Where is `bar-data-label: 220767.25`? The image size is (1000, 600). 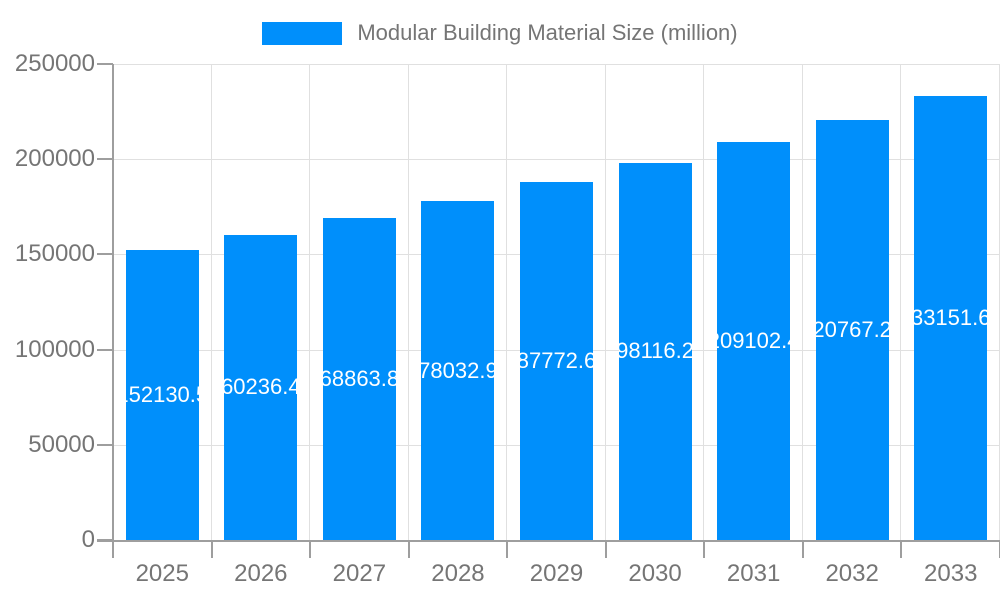 bar-data-label: 220767.25 is located at coordinates (852, 329).